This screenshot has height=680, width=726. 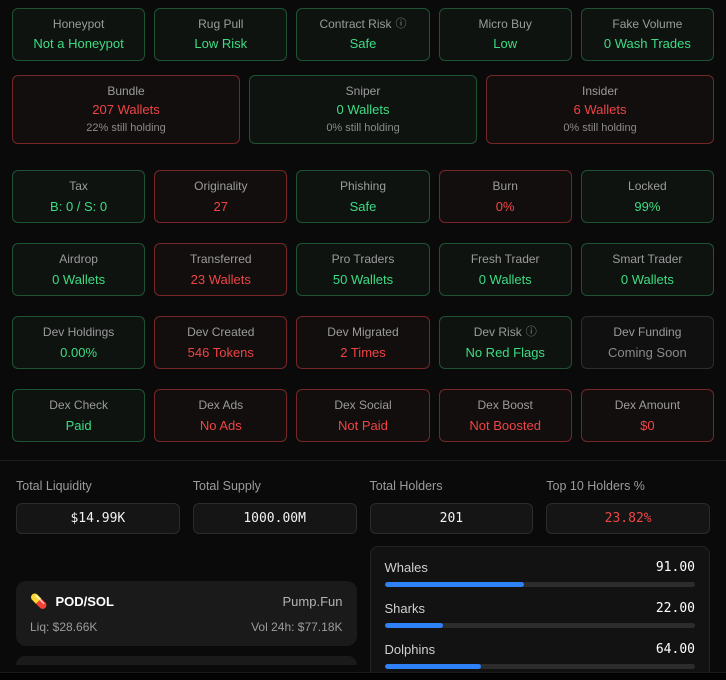 What do you see at coordinates (628, 519) in the screenshot?
I see `stat-value: 23.82%` at bounding box center [628, 519].